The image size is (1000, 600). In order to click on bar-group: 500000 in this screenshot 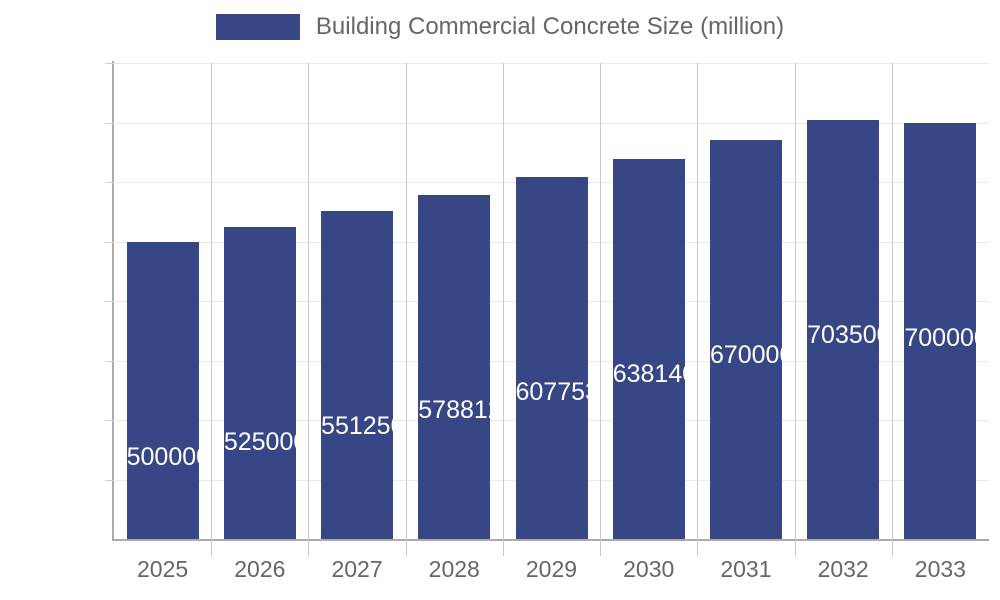, I will do `click(162, 301)`.